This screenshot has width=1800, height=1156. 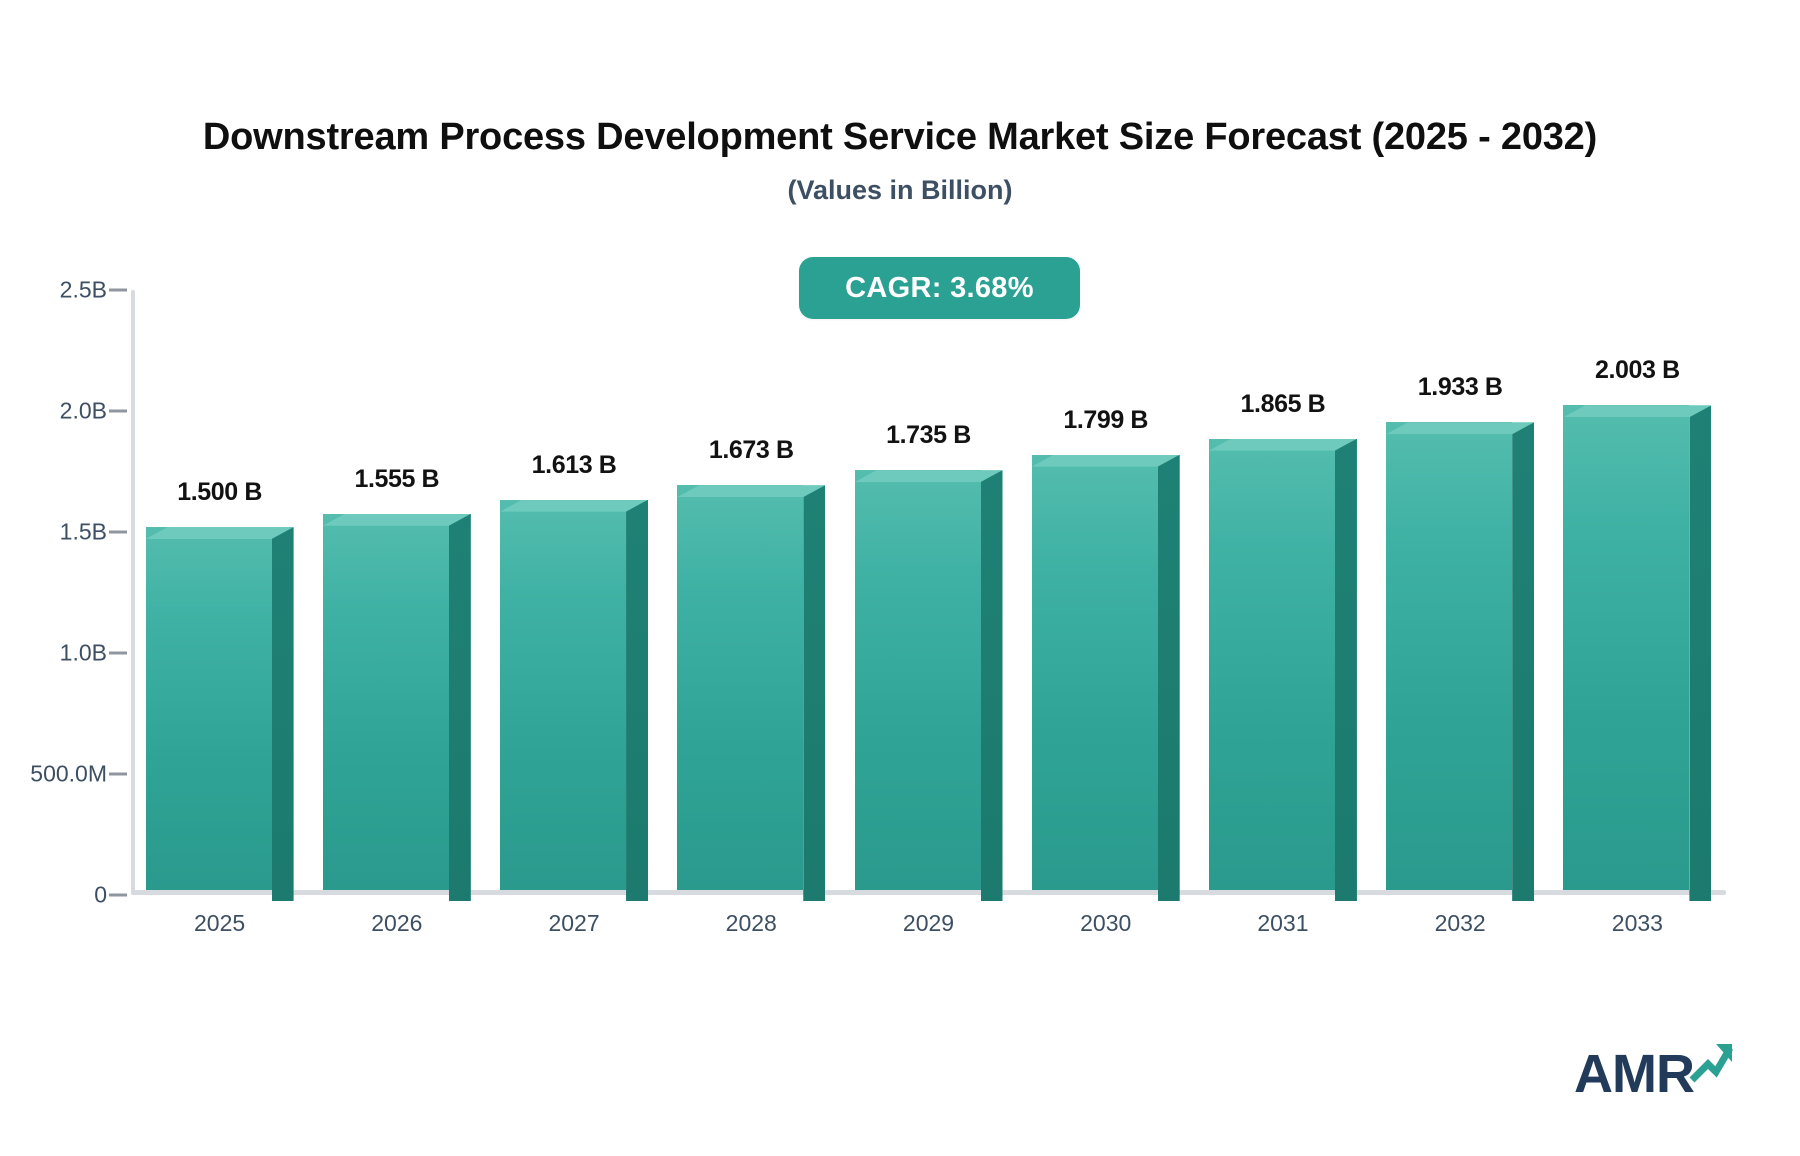 I want to click on bar-2032, so click(x=1460, y=661).